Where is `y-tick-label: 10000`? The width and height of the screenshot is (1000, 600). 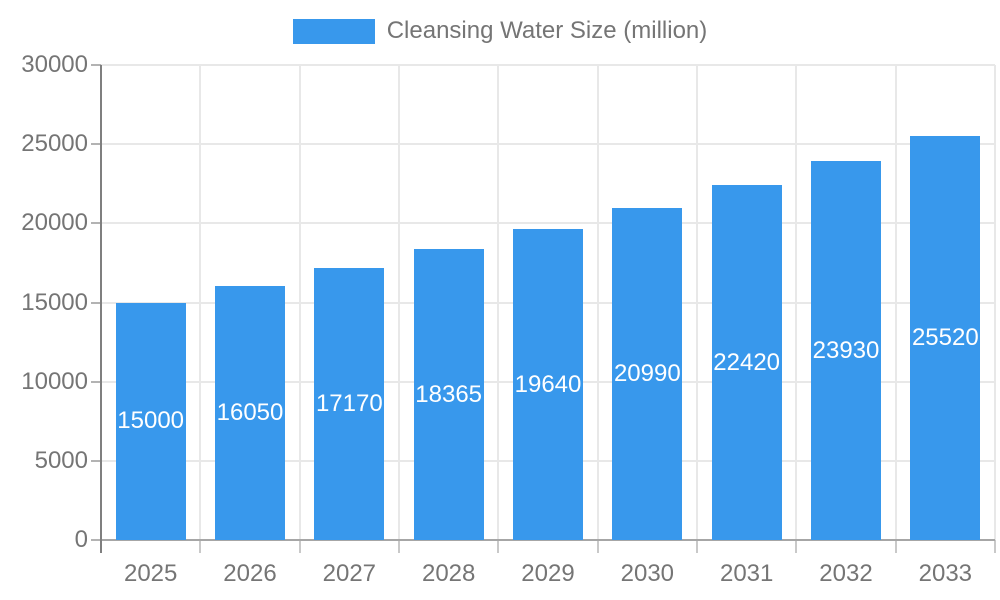
y-tick-label: 10000 is located at coordinates (54, 381).